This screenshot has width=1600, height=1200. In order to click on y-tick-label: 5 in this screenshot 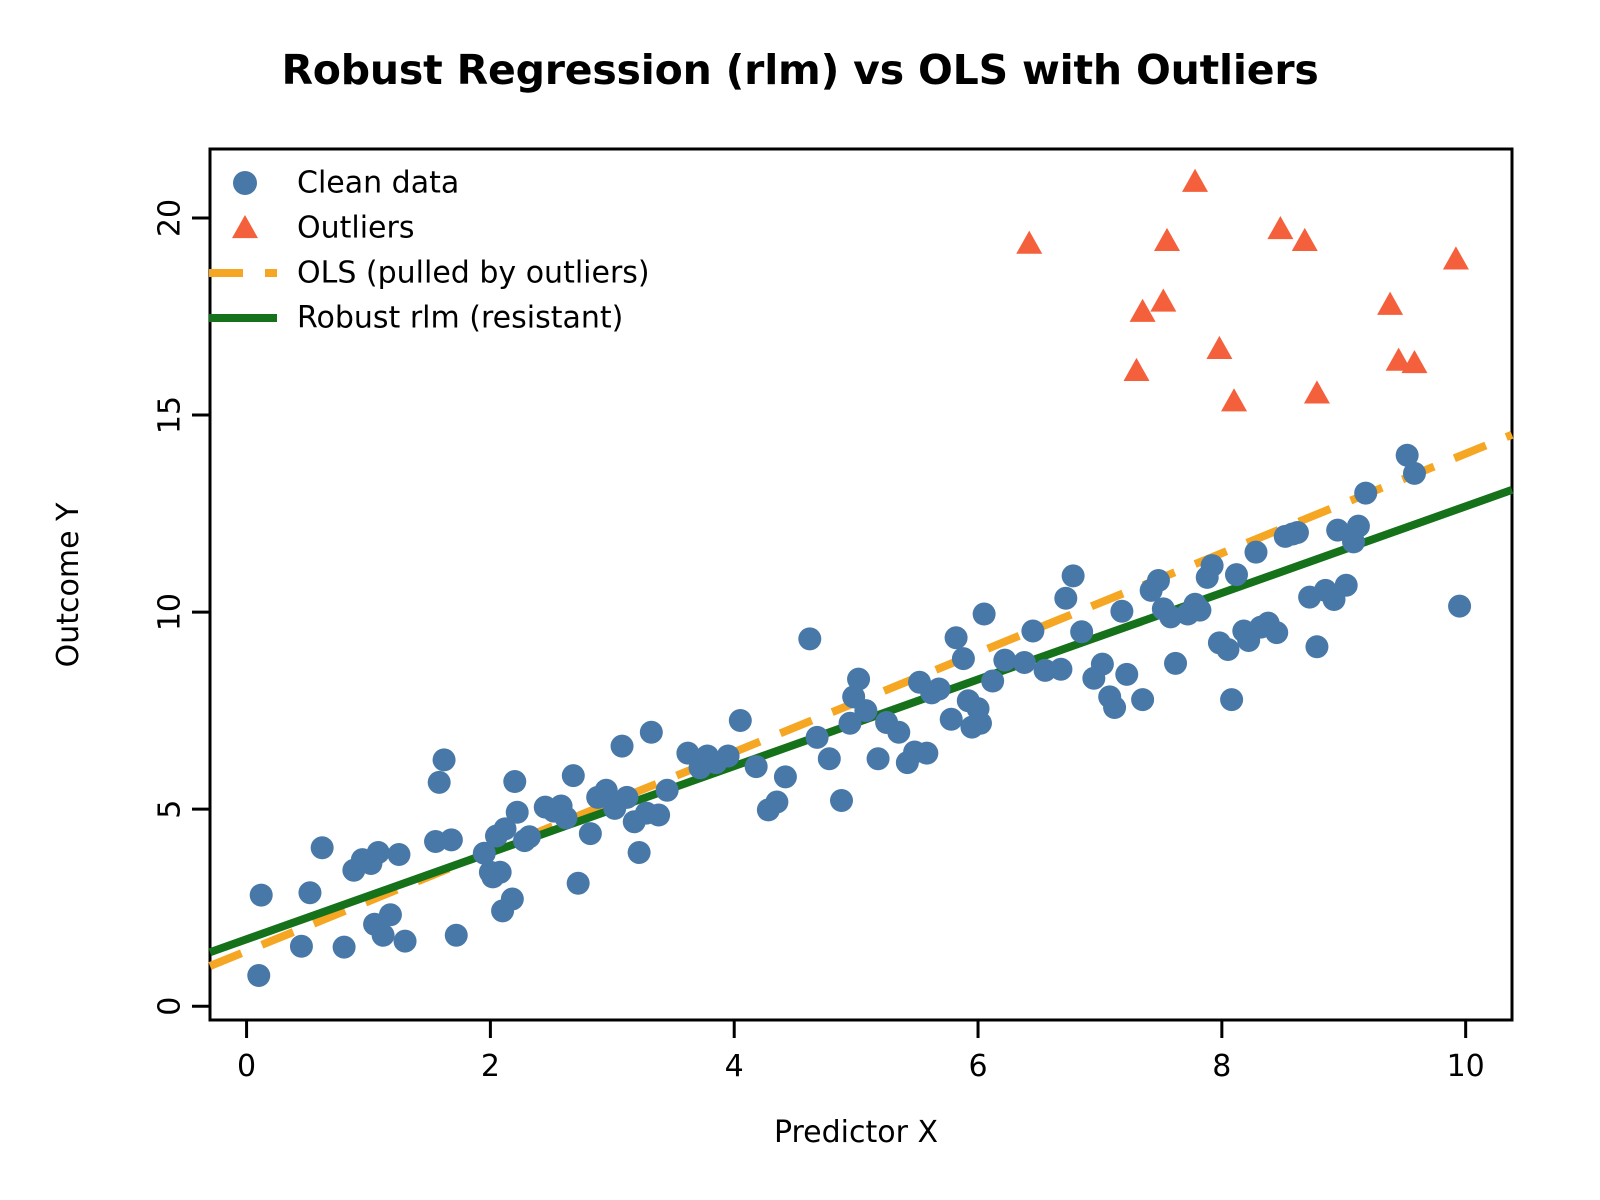, I will do `click(170, 809)`.